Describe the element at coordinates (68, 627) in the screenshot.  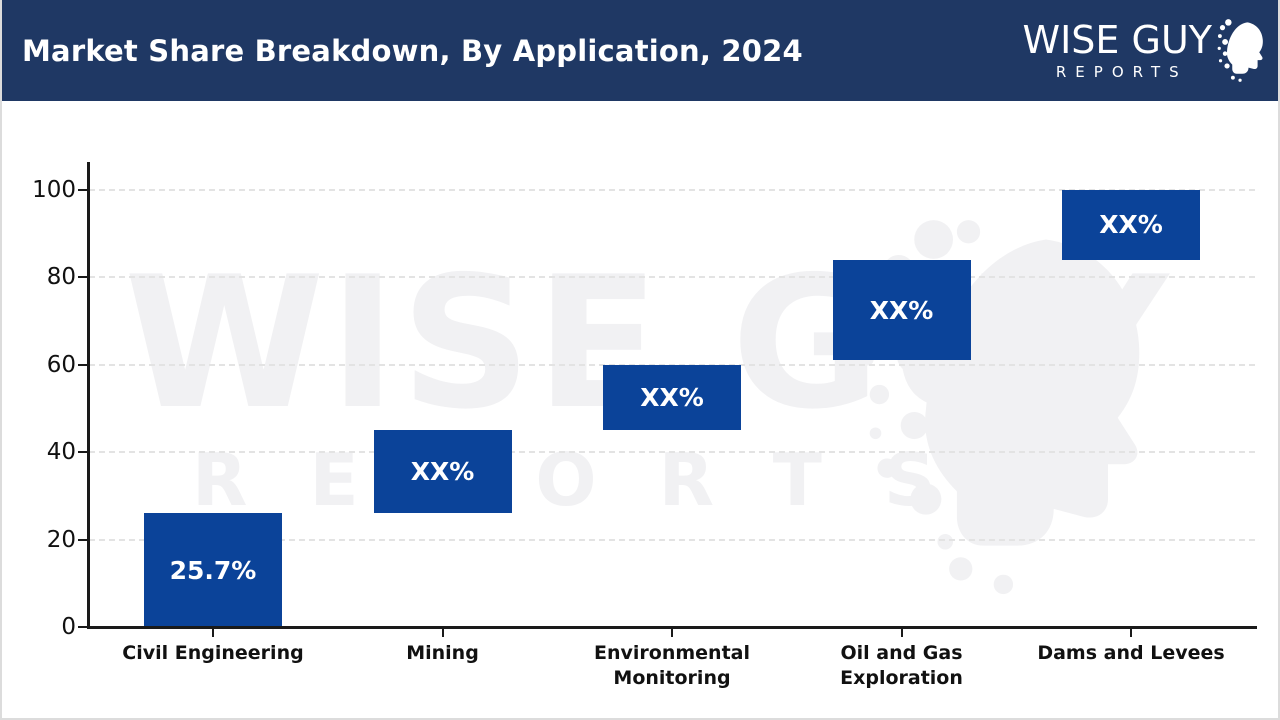
I see `y-tick-label: 0` at that location.